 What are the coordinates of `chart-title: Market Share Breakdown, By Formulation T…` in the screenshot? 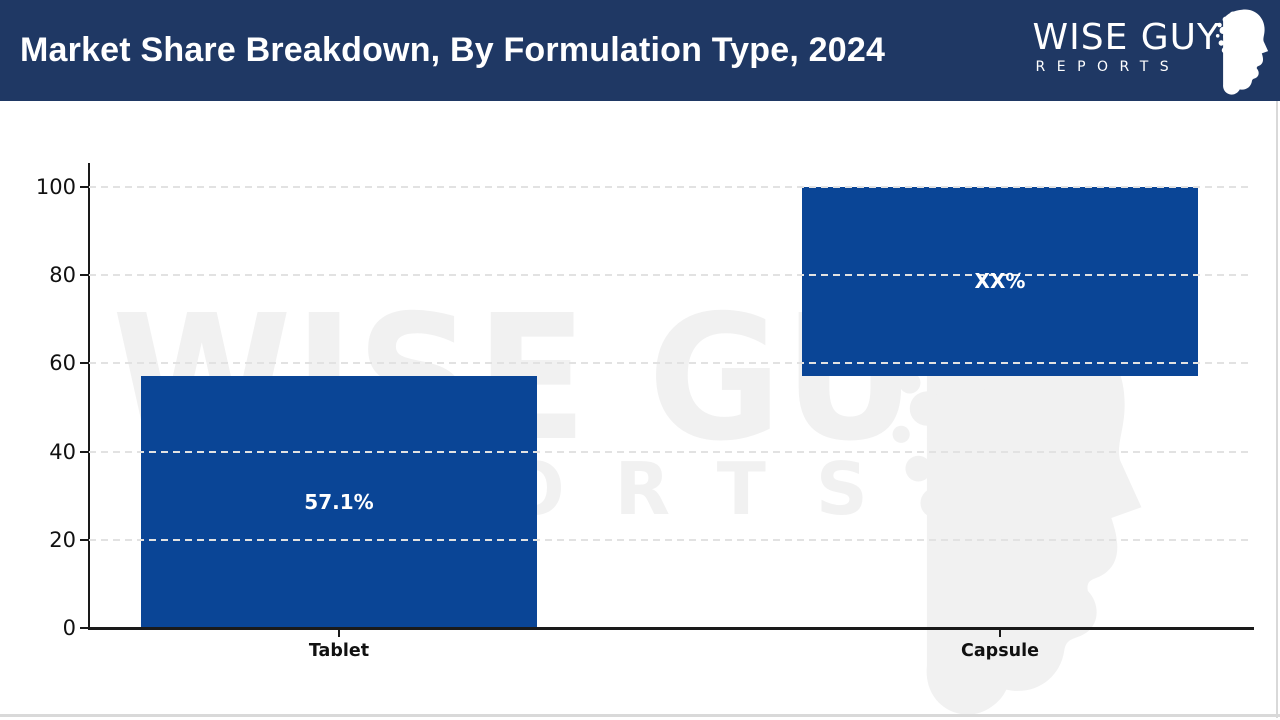 It's located at (453, 50).